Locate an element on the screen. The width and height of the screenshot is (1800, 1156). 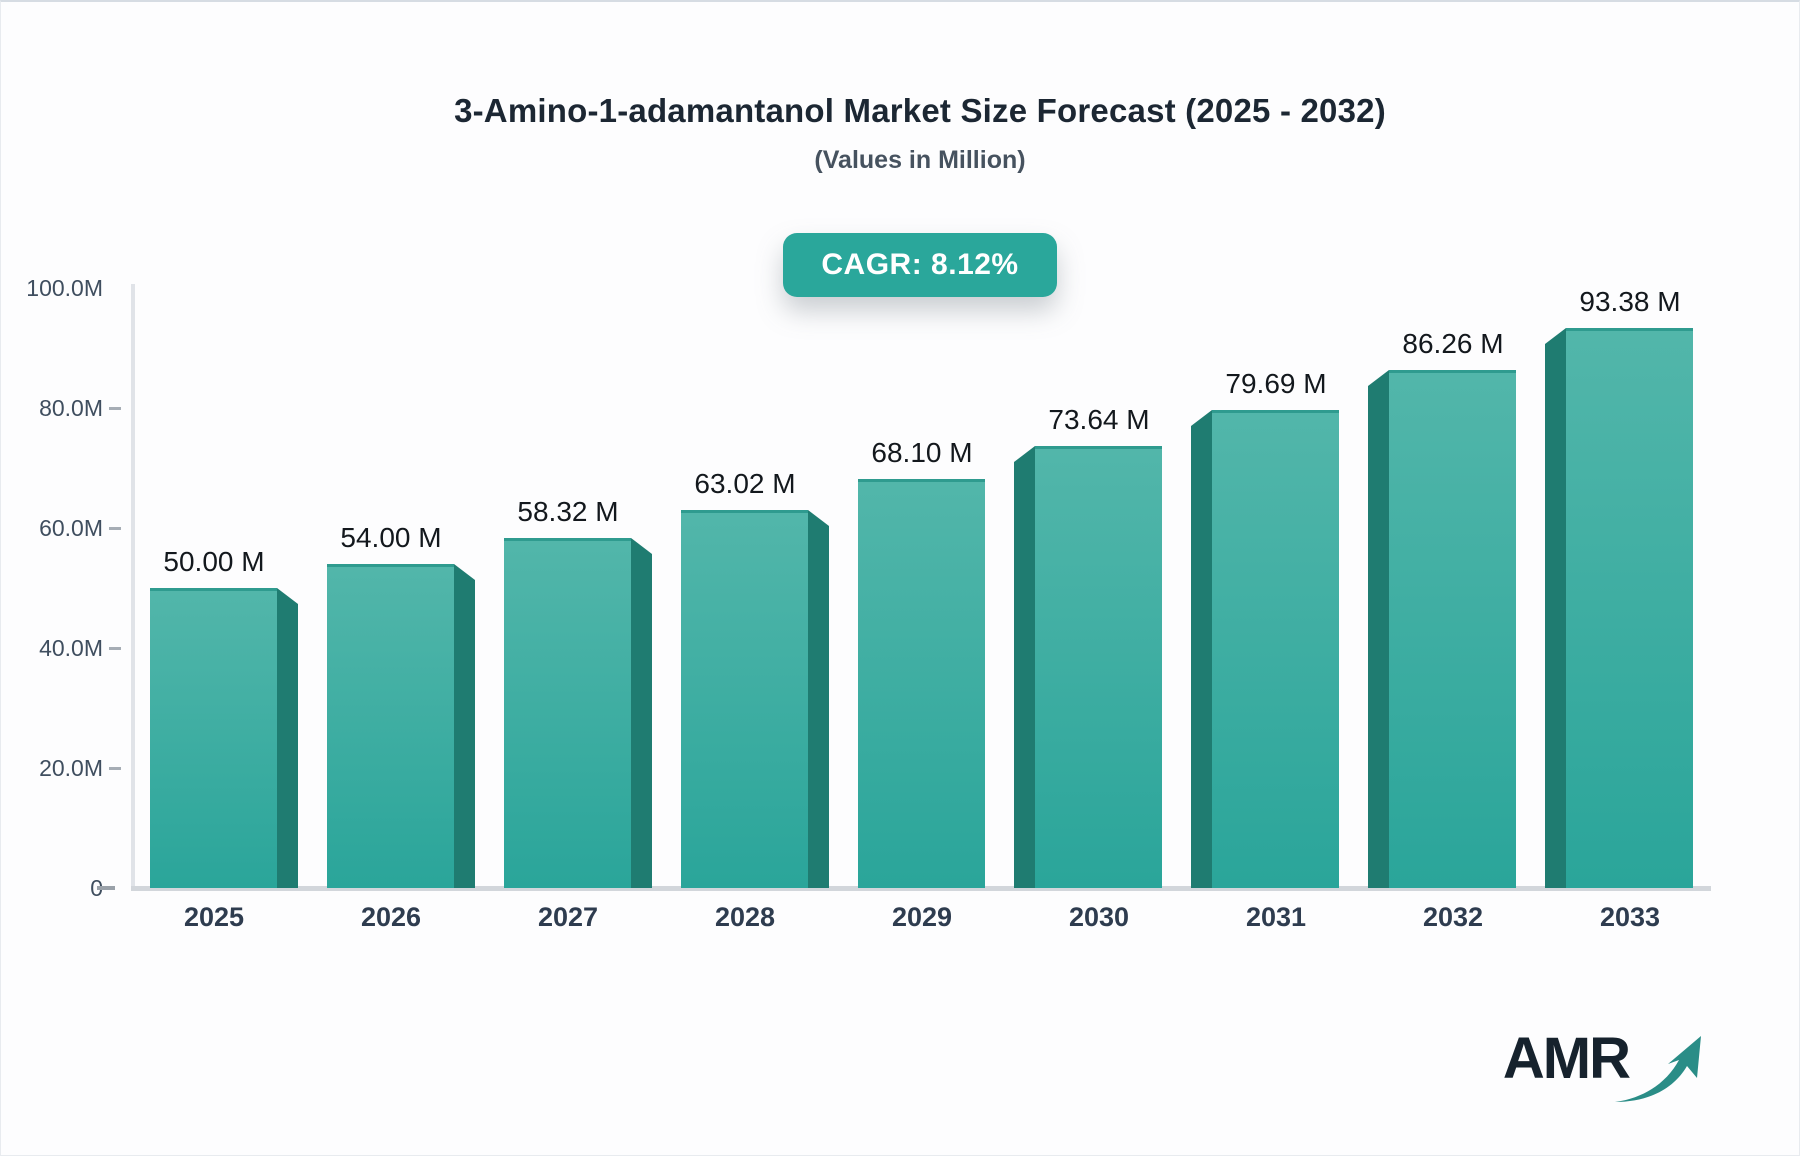
x-label-2031: 2031 is located at coordinates (1276, 917).